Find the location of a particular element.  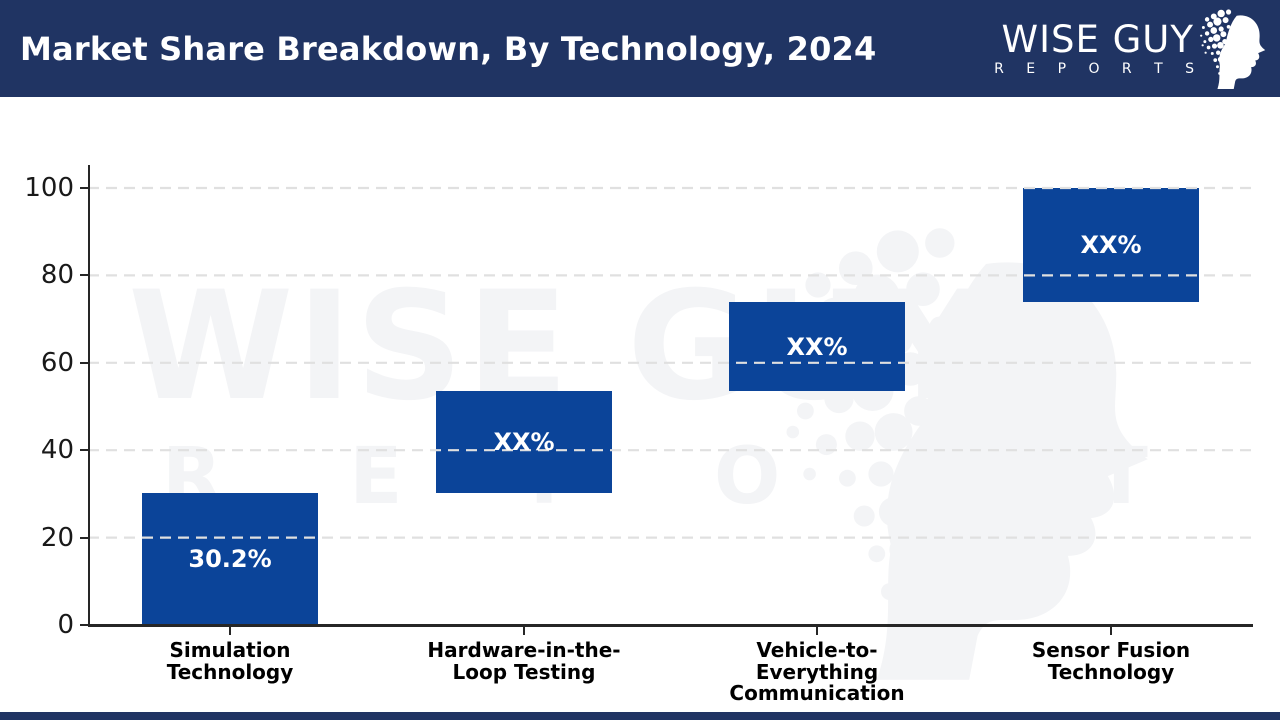

brand-logo: WISE GUY R E P O R T S is located at coordinates (1132, 48).